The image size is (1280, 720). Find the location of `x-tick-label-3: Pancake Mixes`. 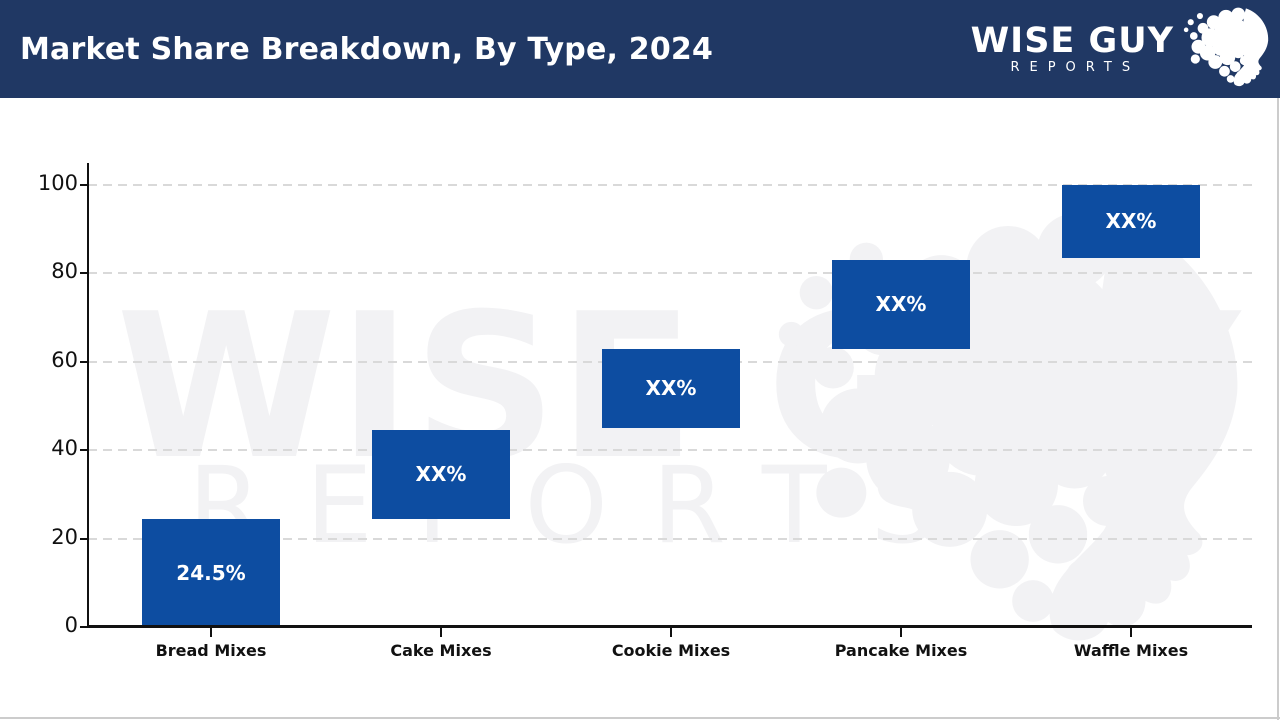

x-tick-label-3: Pancake Mixes is located at coordinates (901, 650).